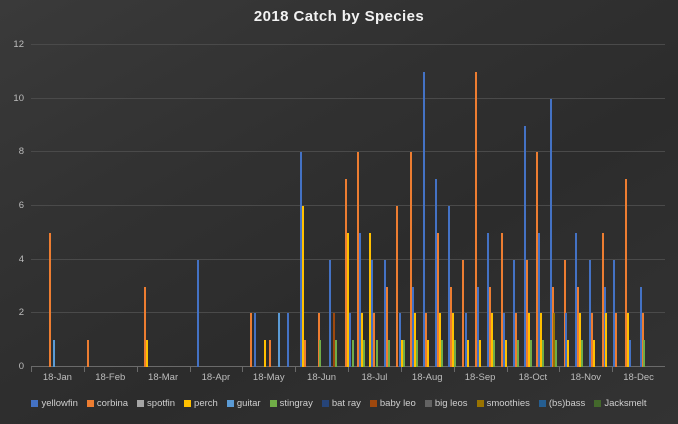  I want to click on legend-label: spotfin, so click(161, 403).